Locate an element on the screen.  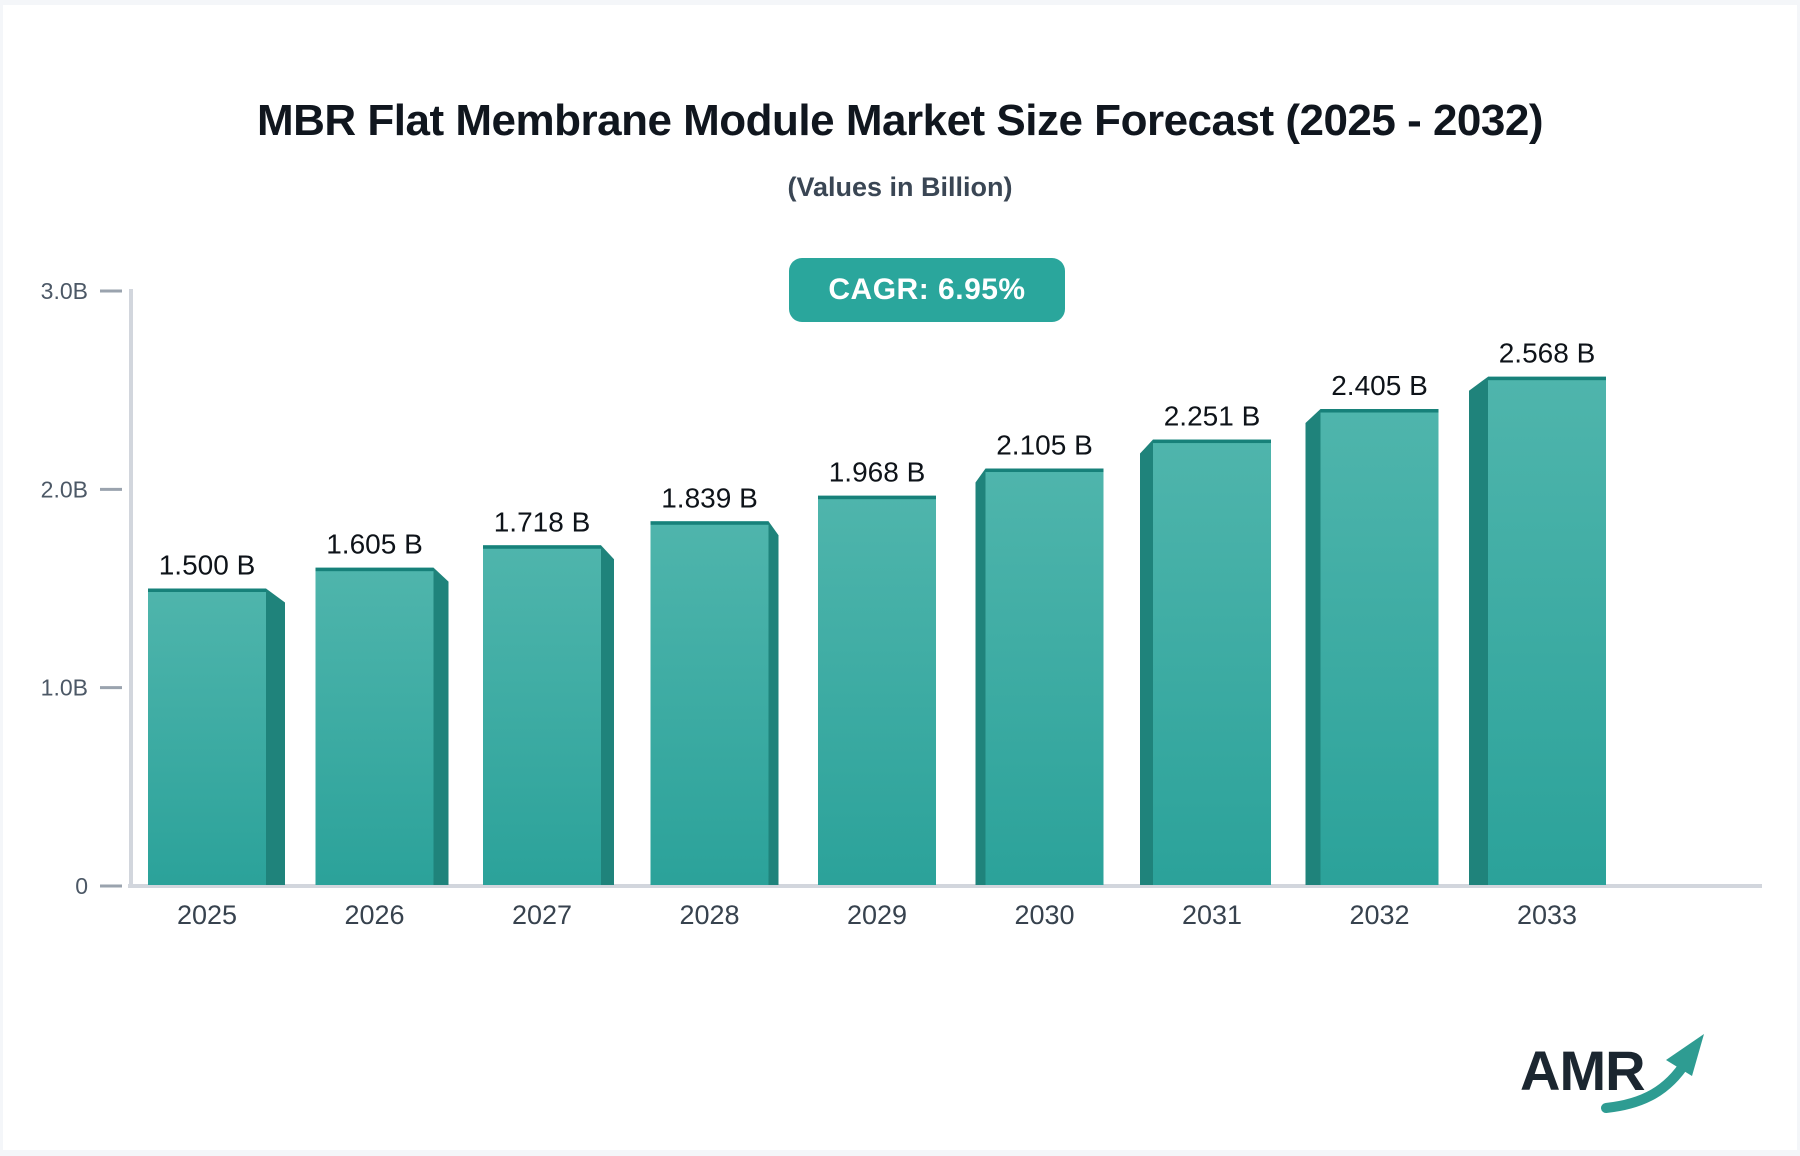
bar-side-2032 is located at coordinates (1313, 647).